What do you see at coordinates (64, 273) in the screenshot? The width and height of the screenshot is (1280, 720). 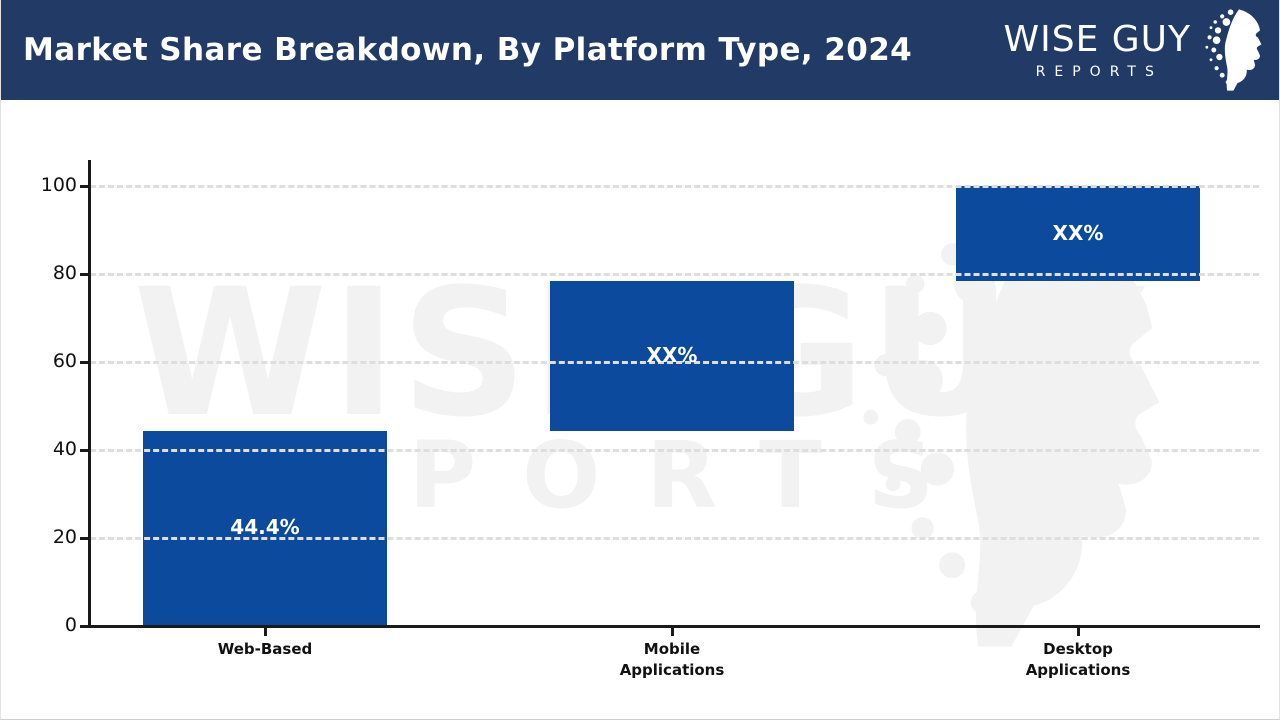 I see `y-axis-tick-label: 80` at bounding box center [64, 273].